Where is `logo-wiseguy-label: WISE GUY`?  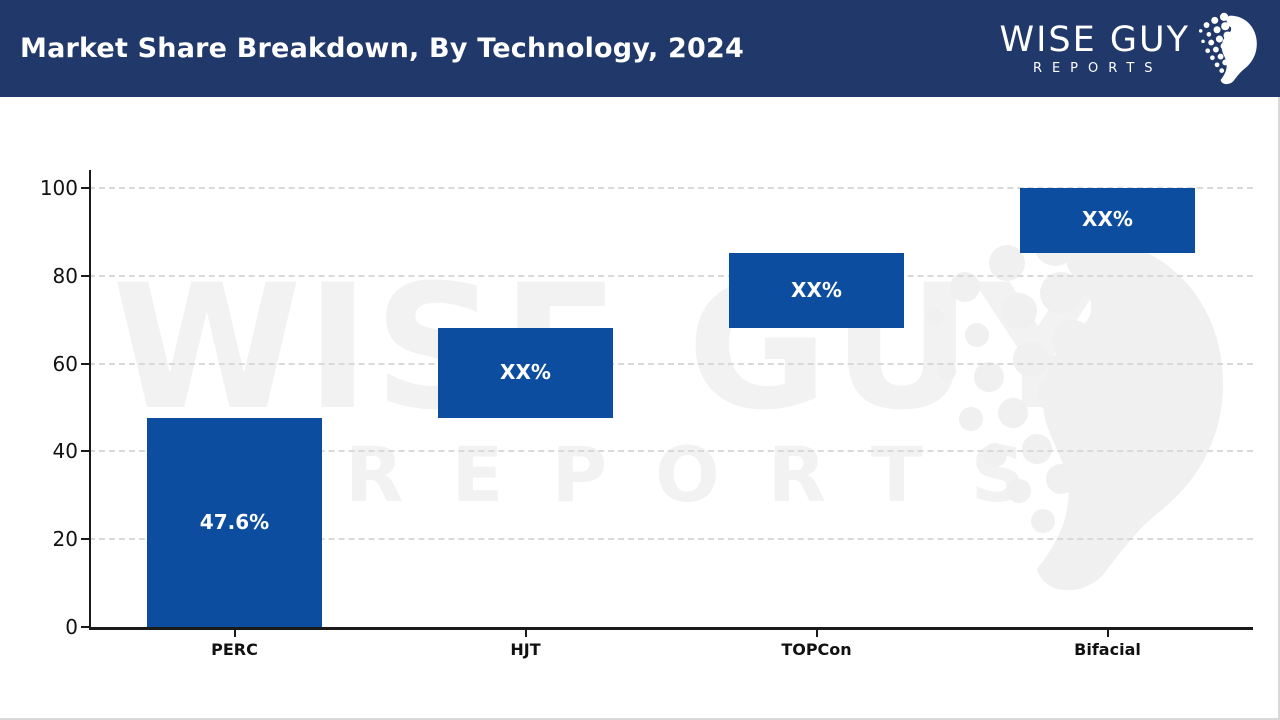 logo-wiseguy-label: WISE GUY is located at coordinates (1094, 40).